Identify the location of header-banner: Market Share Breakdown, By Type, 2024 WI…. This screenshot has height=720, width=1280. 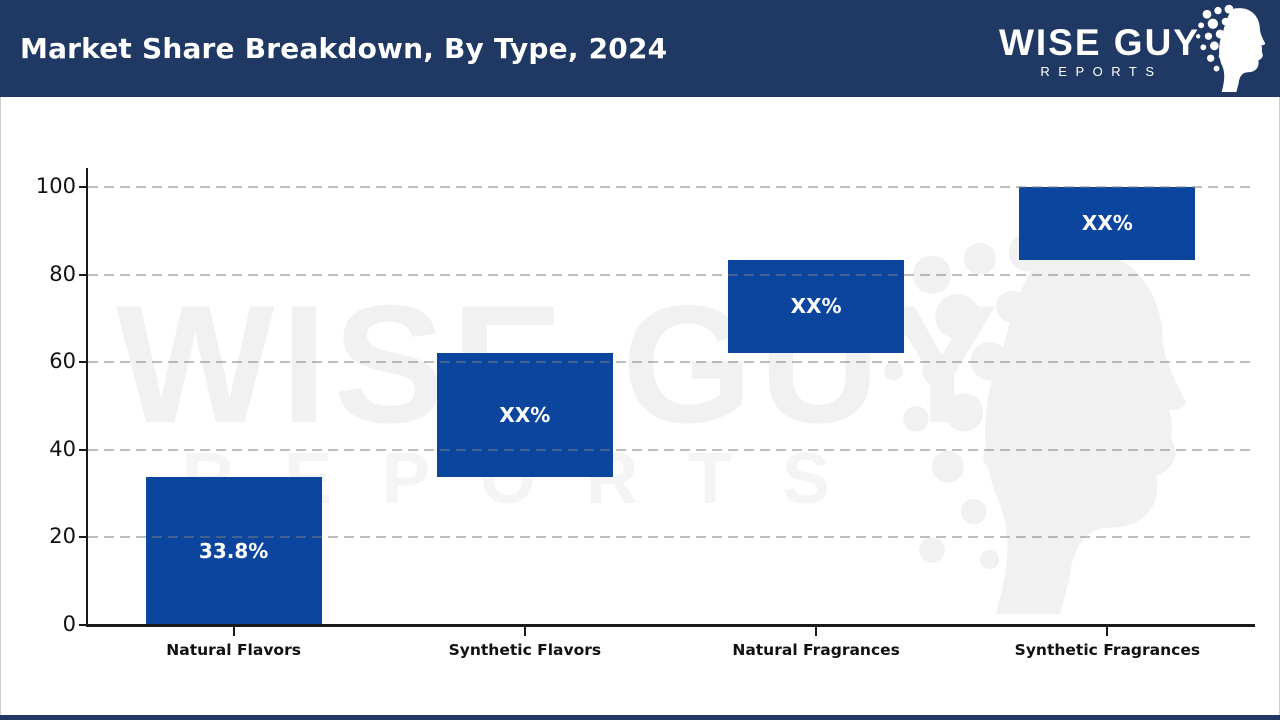
(640, 48).